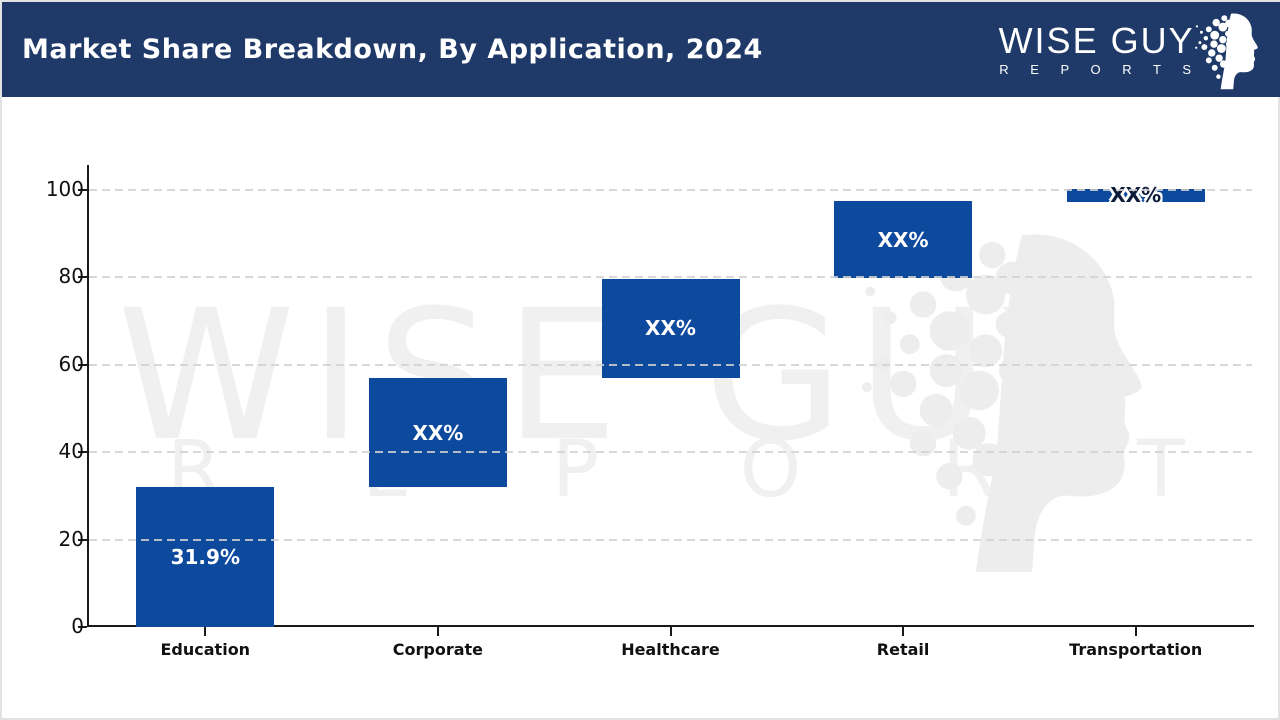  I want to click on y-tick-label-80: 80, so click(71, 276).